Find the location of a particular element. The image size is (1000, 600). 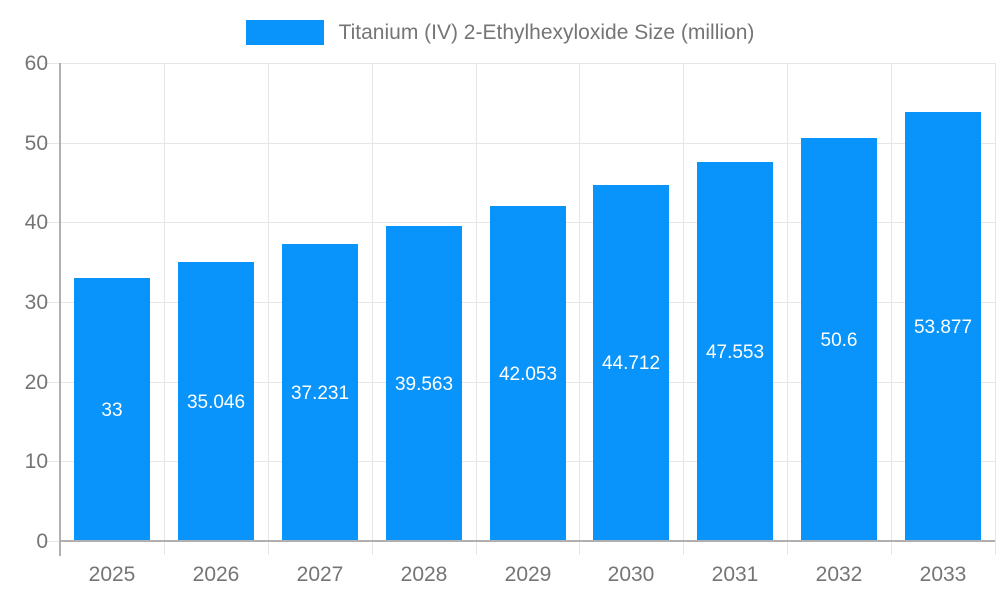

legend-swatch is located at coordinates (284, 32).